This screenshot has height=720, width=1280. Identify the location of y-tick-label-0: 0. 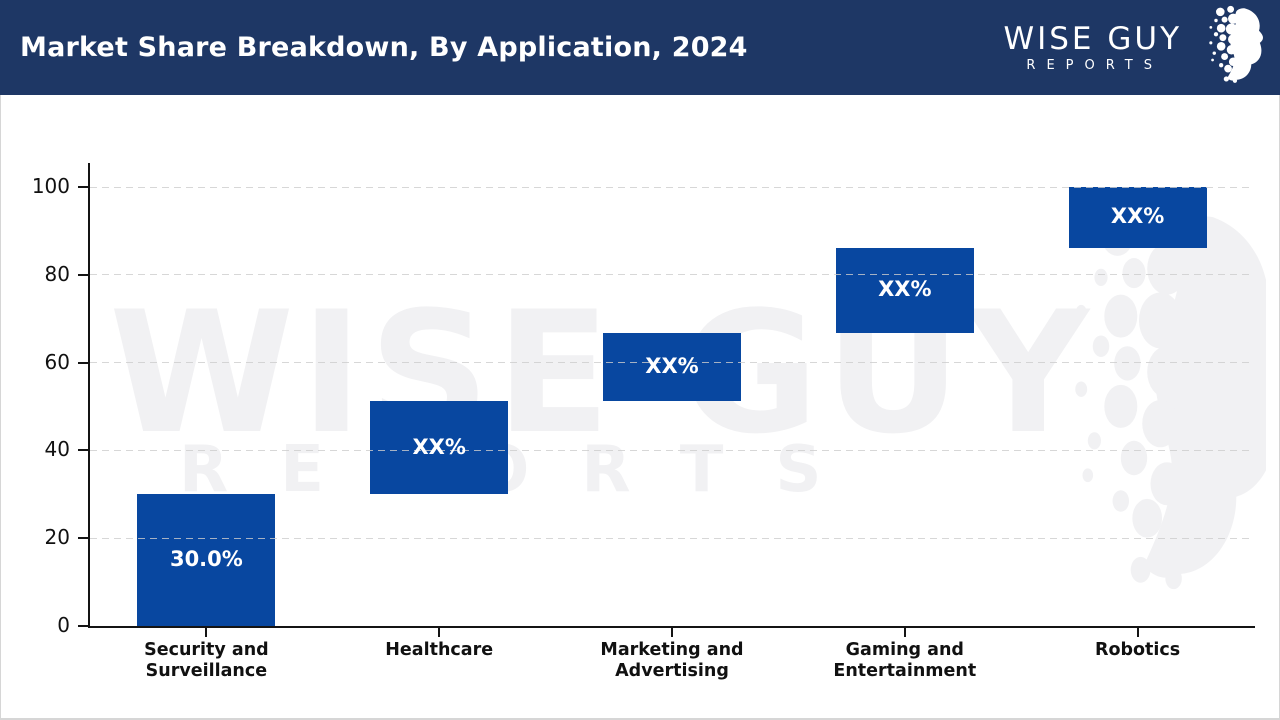
(63, 625).